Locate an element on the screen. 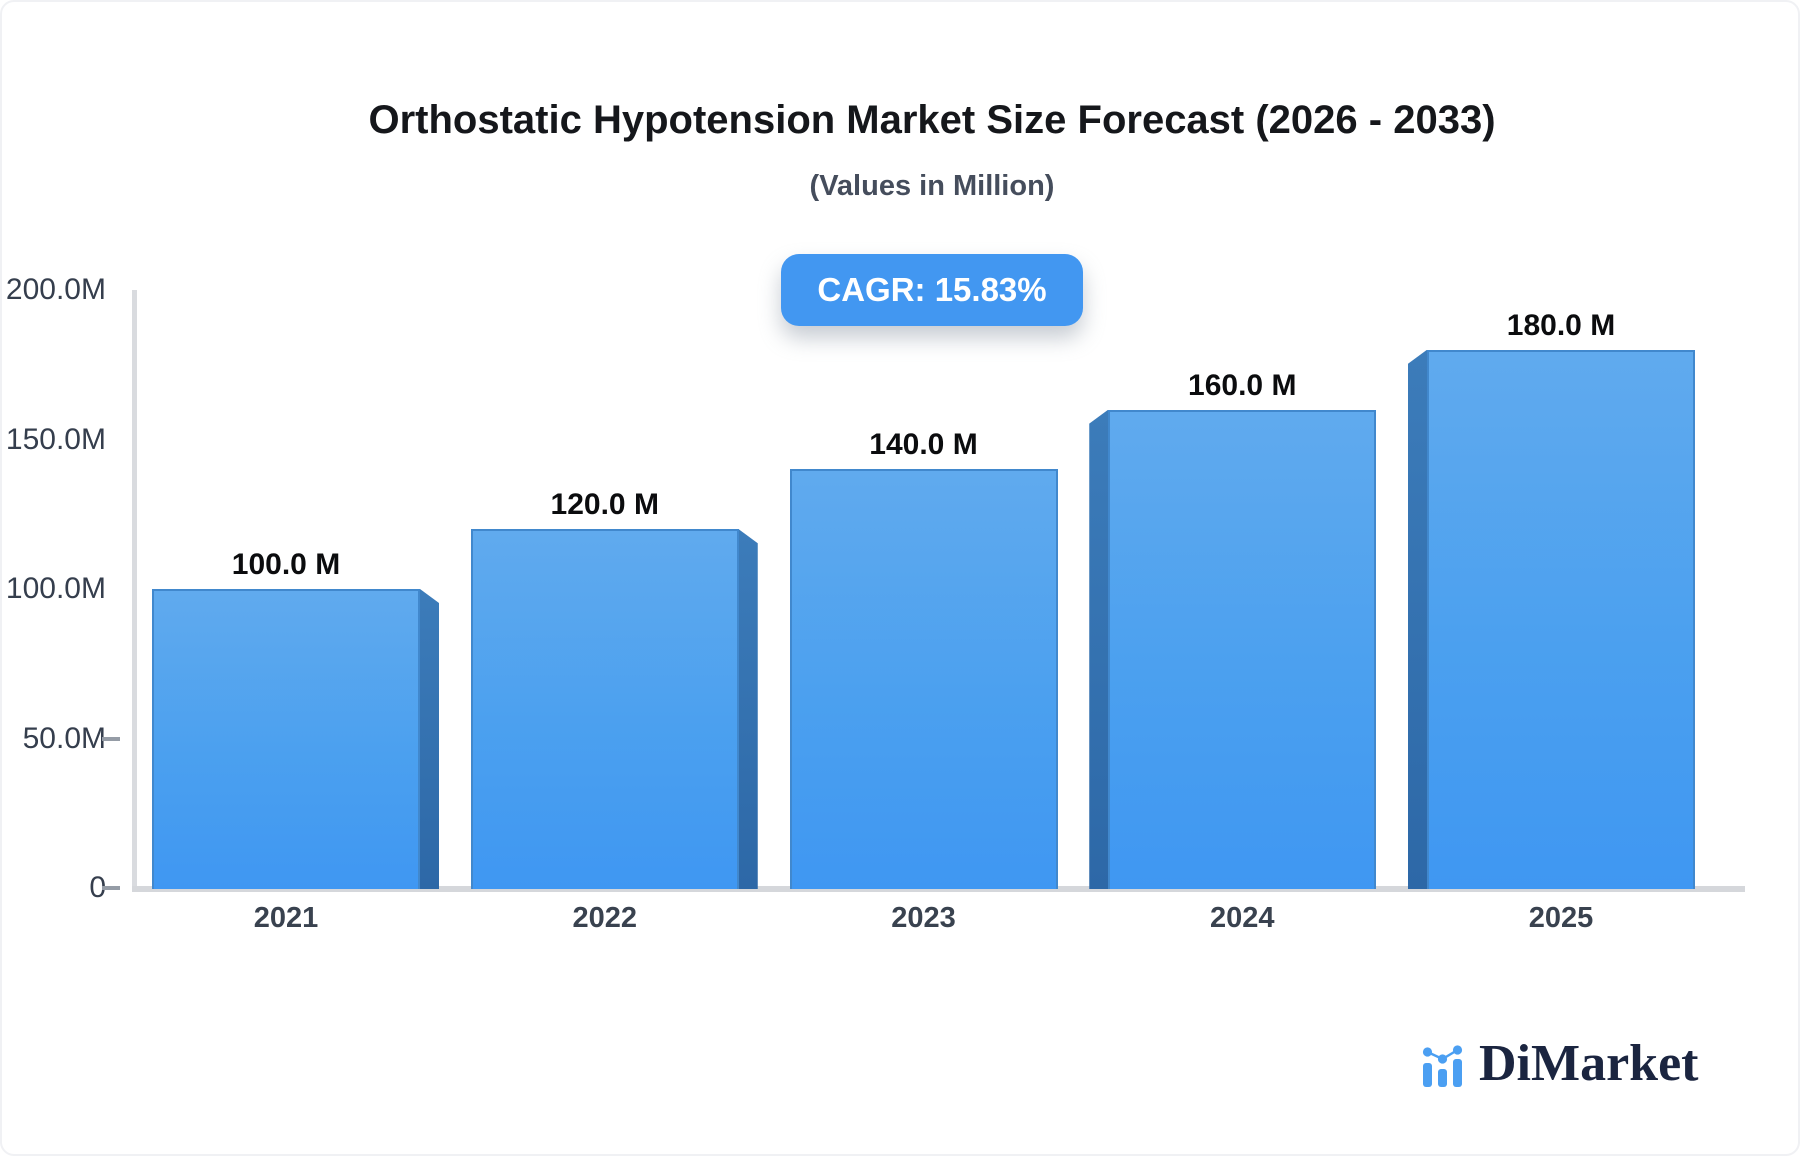  x-axis-category-label: 2022 is located at coordinates (604, 918).